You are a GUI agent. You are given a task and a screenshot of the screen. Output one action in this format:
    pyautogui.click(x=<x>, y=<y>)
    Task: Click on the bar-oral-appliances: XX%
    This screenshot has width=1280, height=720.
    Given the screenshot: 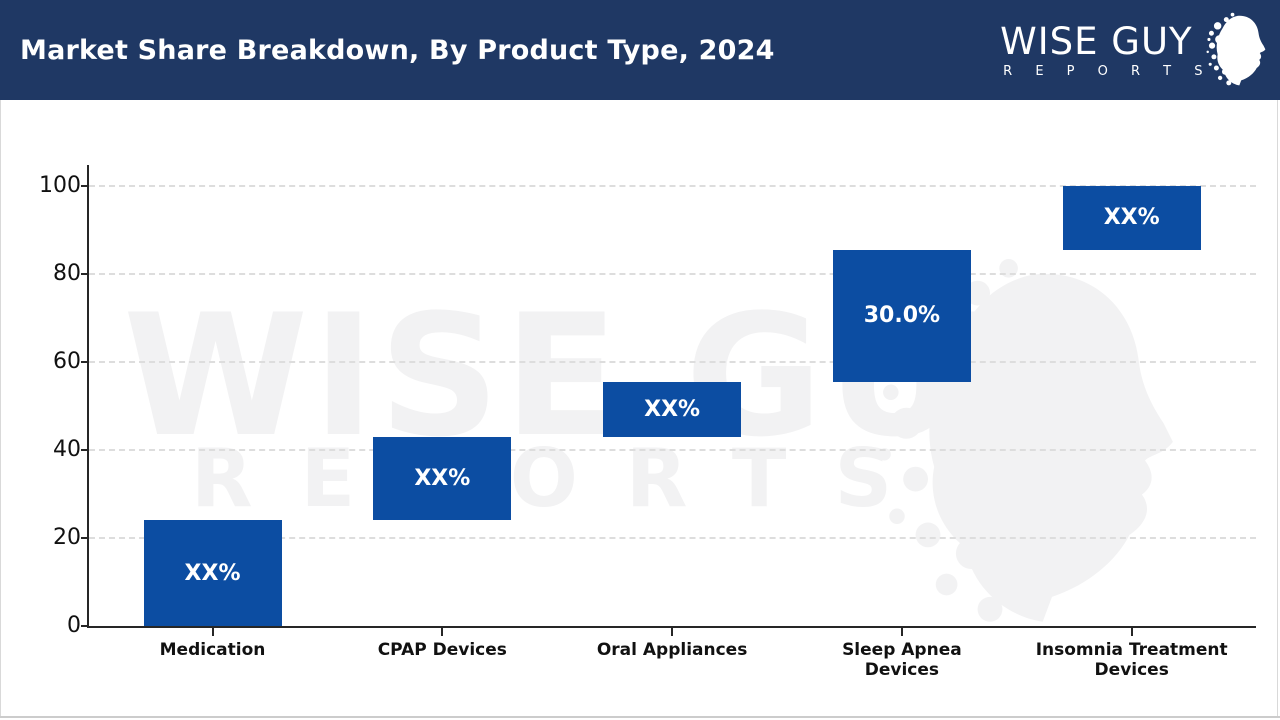 What is the action you would take?
    pyautogui.click(x=672, y=409)
    